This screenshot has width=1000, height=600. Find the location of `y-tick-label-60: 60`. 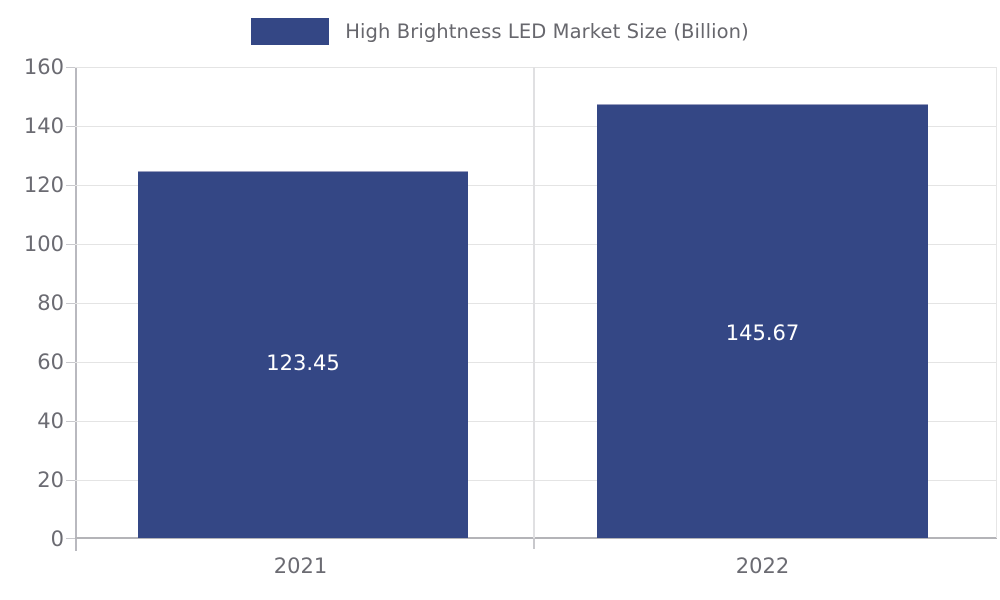

y-tick-label-60: 60 is located at coordinates (50, 362).